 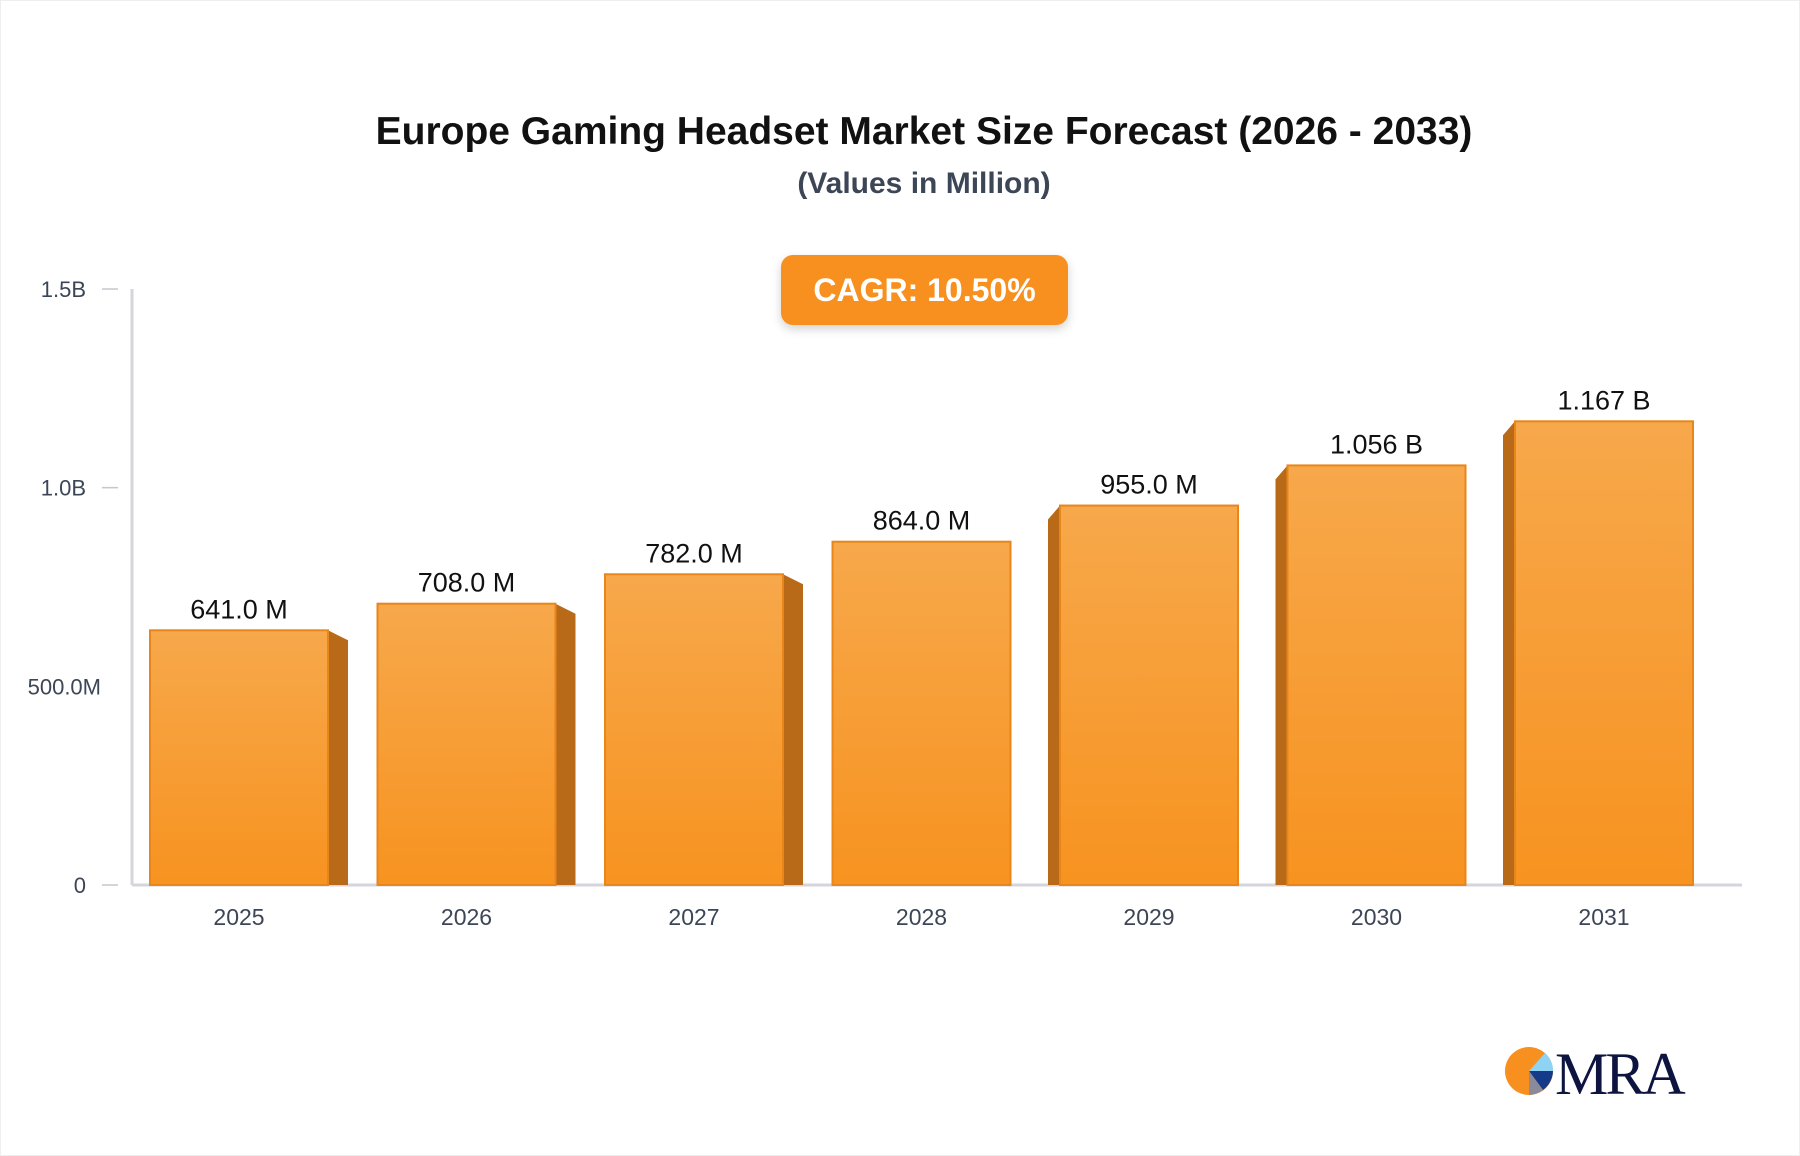 I want to click on x-tick-label: 2029, so click(x=1148, y=917).